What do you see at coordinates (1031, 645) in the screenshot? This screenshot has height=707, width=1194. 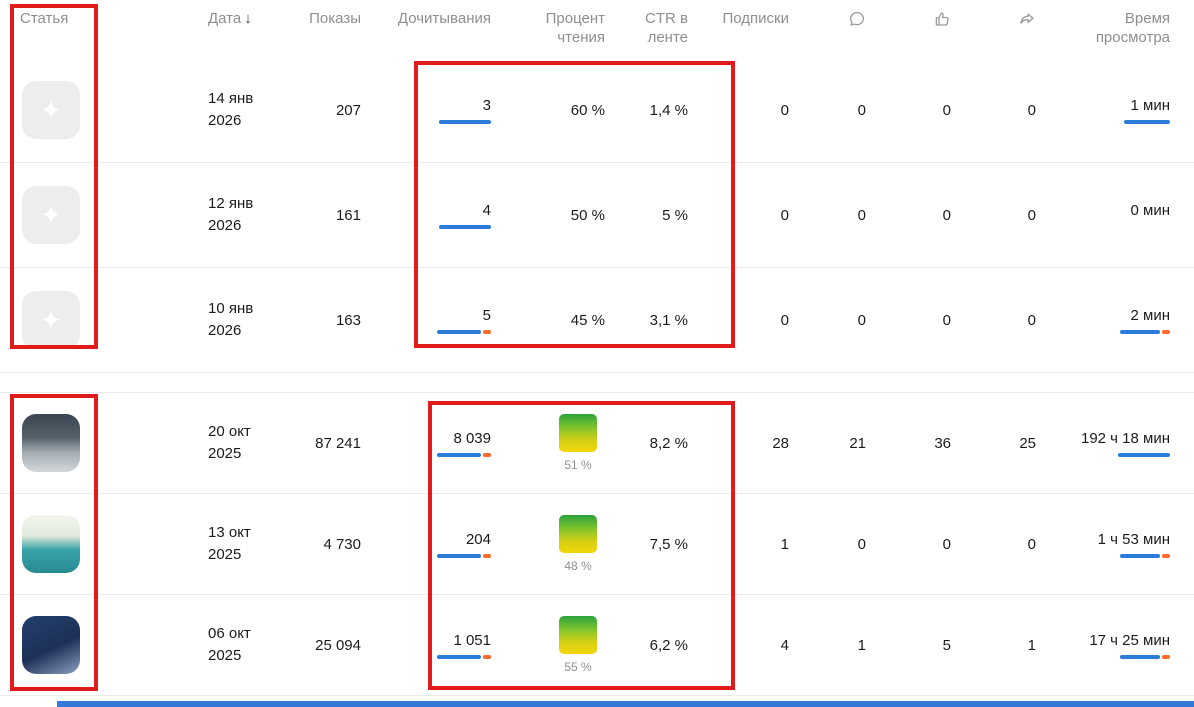 I see `shares-value: 1` at bounding box center [1031, 645].